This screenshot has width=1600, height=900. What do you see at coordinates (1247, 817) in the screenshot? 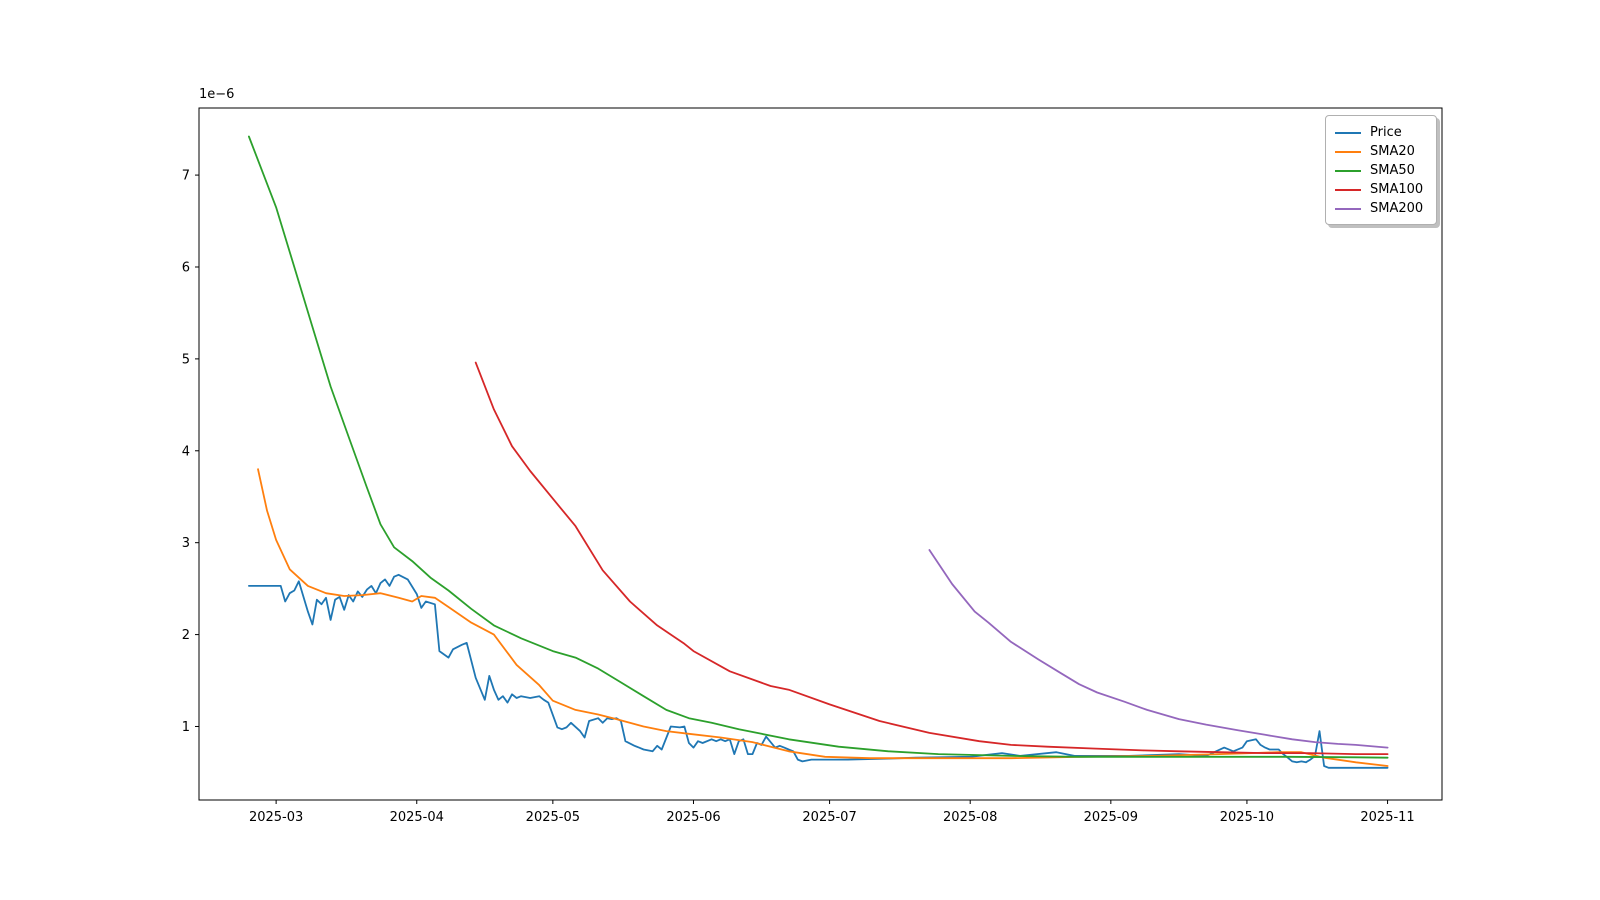
I see `x-tick-label: 2025-10` at bounding box center [1247, 817].